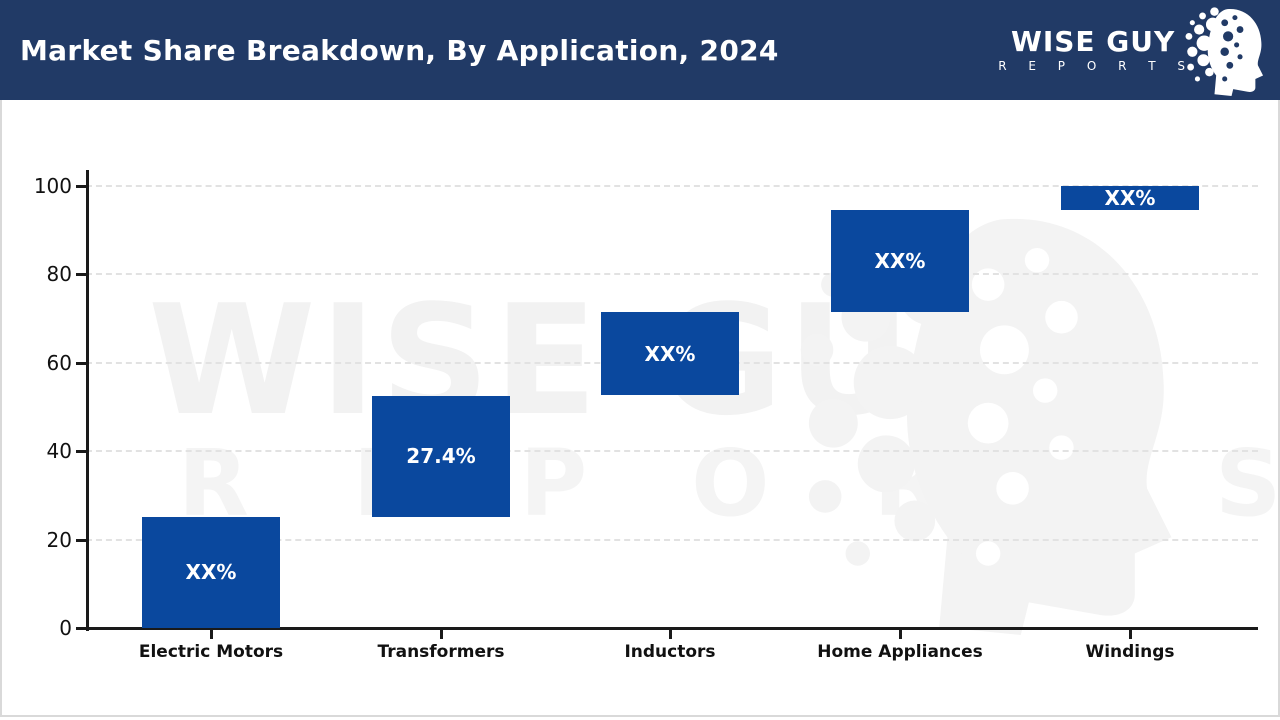 This screenshot has height=720, width=1280. What do you see at coordinates (1096, 66) in the screenshot?
I see `wiseguy-logo-subtitle: R E P O R T S` at bounding box center [1096, 66].